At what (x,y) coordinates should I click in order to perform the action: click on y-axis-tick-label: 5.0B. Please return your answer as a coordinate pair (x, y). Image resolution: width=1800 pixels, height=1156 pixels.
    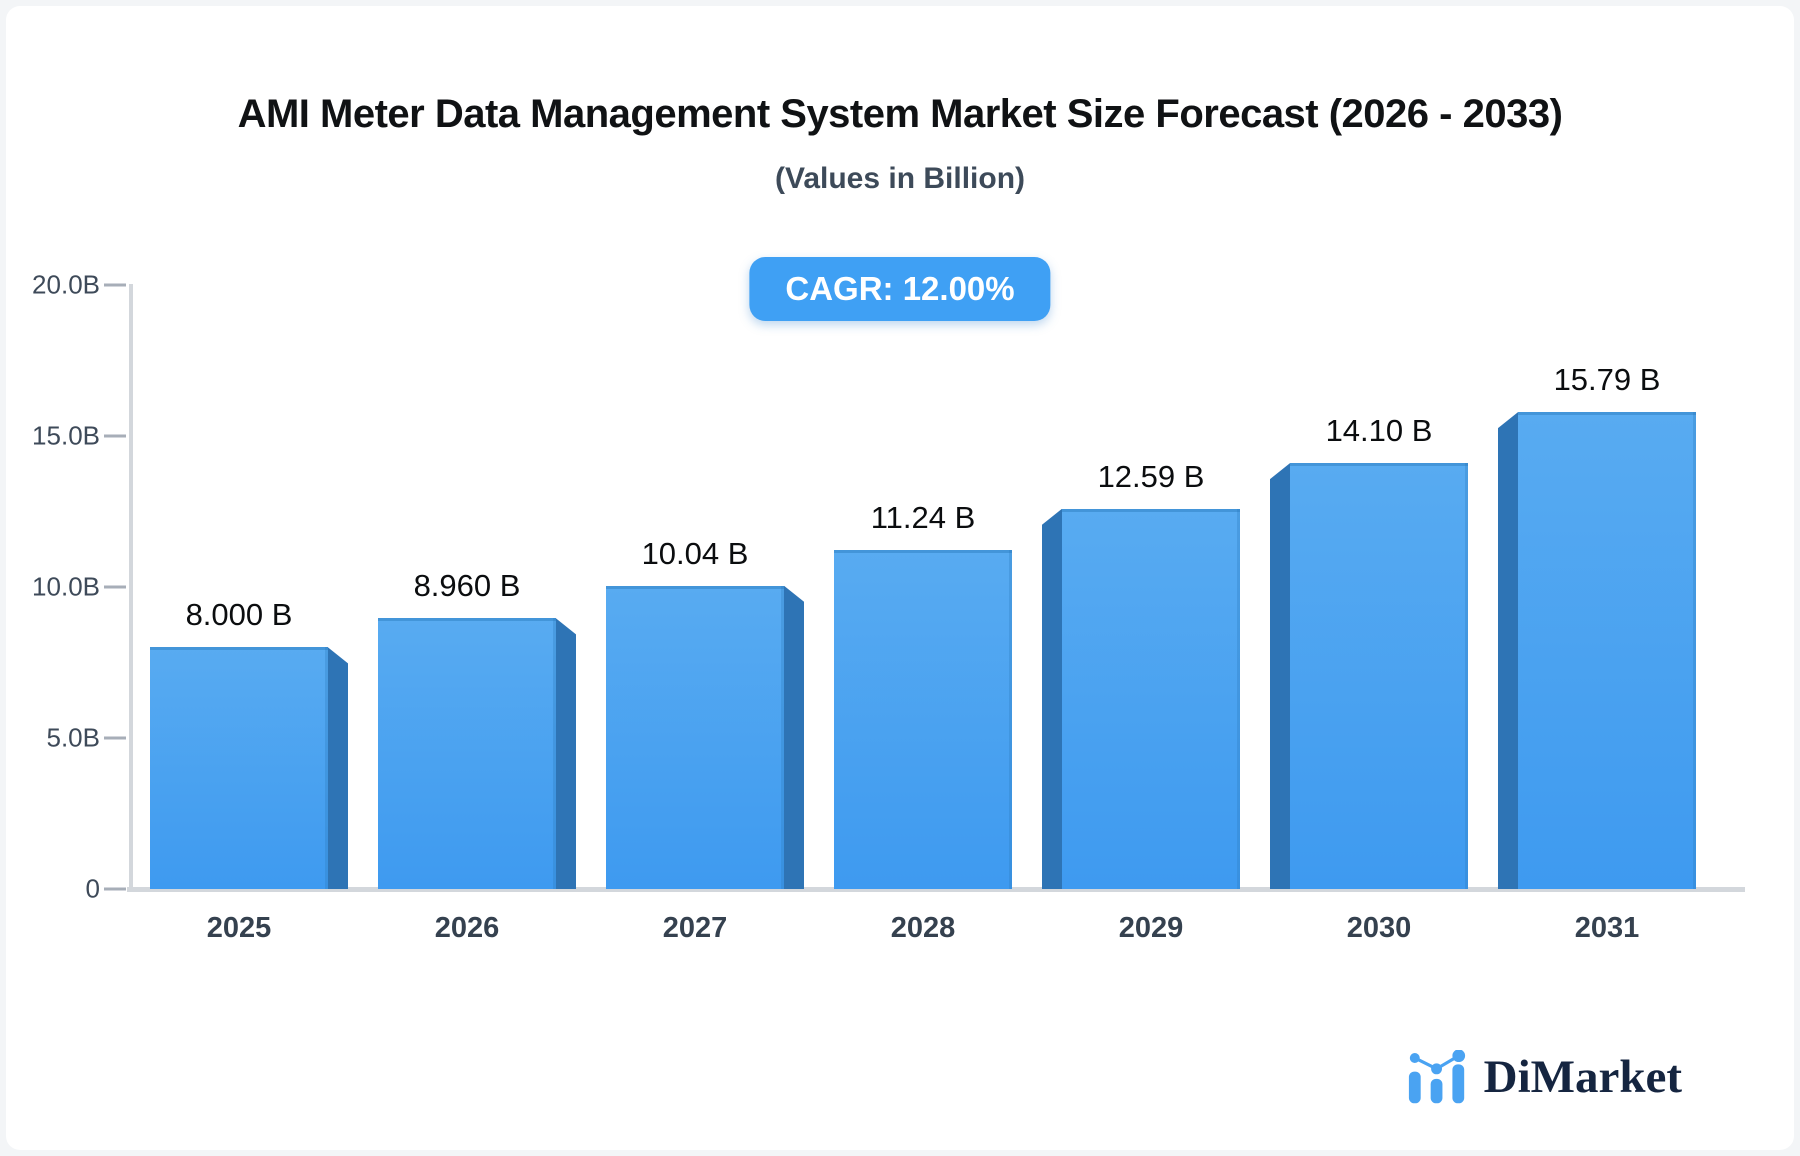
    Looking at the image, I should click on (73, 737).